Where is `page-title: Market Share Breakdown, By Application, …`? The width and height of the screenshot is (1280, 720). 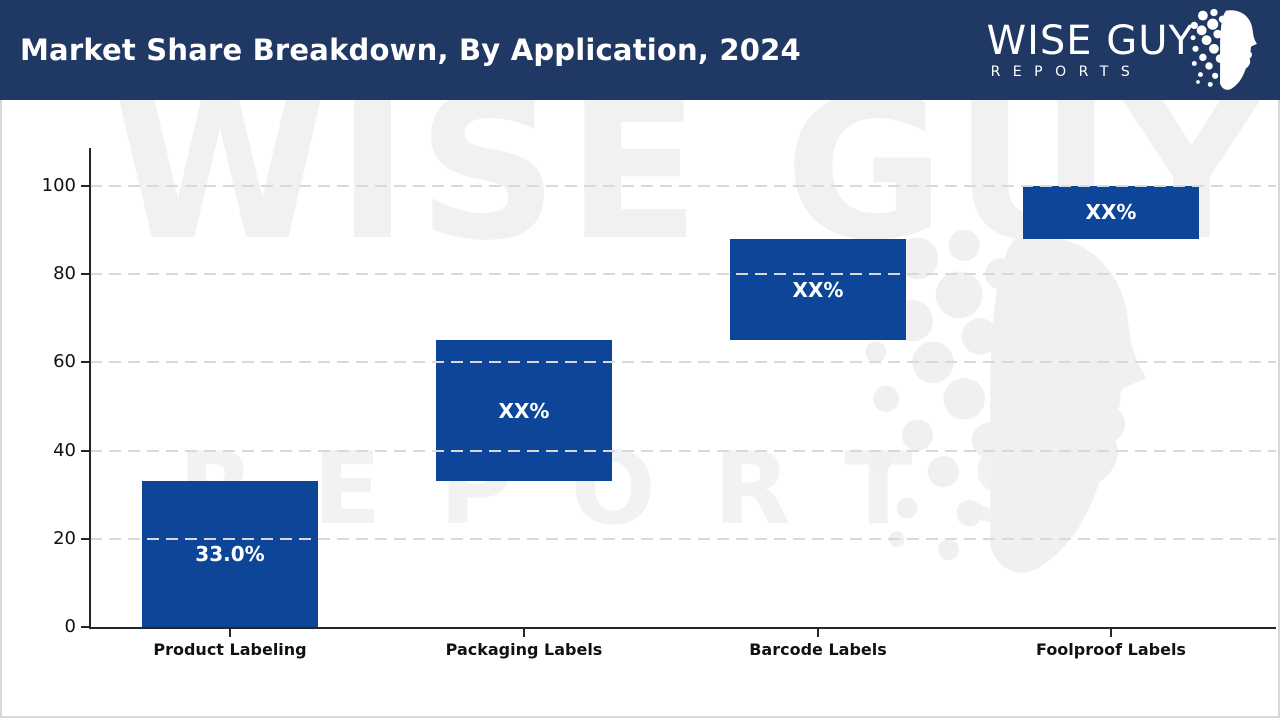 page-title: Market Share Breakdown, By Application, … is located at coordinates (410, 50).